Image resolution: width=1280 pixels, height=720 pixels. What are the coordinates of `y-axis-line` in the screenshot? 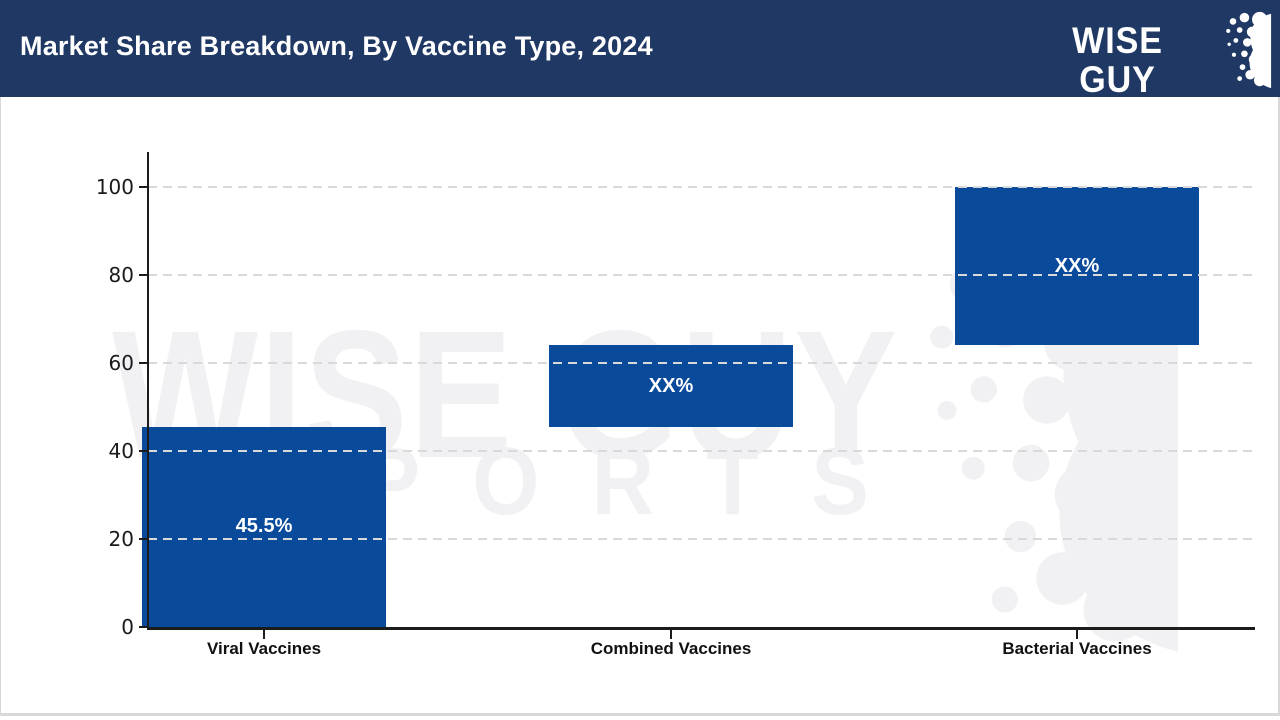 It's located at (148, 390).